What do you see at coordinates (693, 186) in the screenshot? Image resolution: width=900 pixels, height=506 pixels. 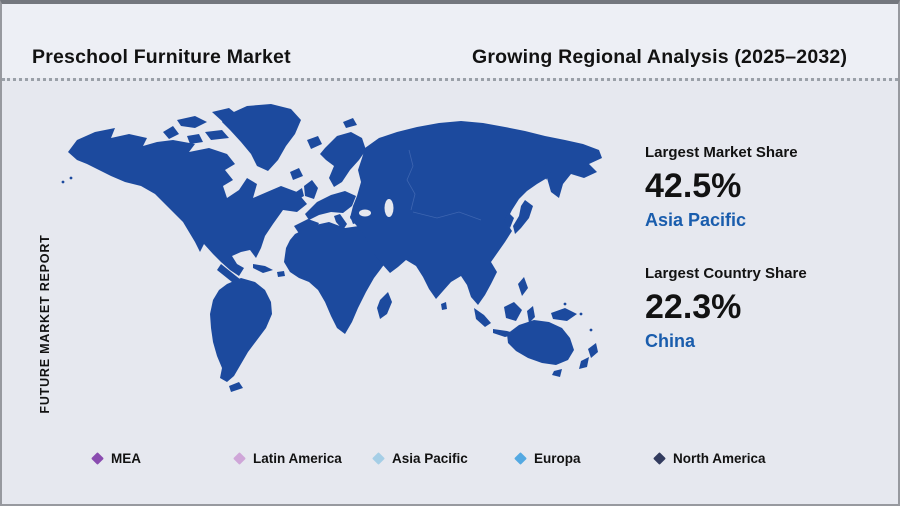 I see `stat-value: 42.5%` at bounding box center [693, 186].